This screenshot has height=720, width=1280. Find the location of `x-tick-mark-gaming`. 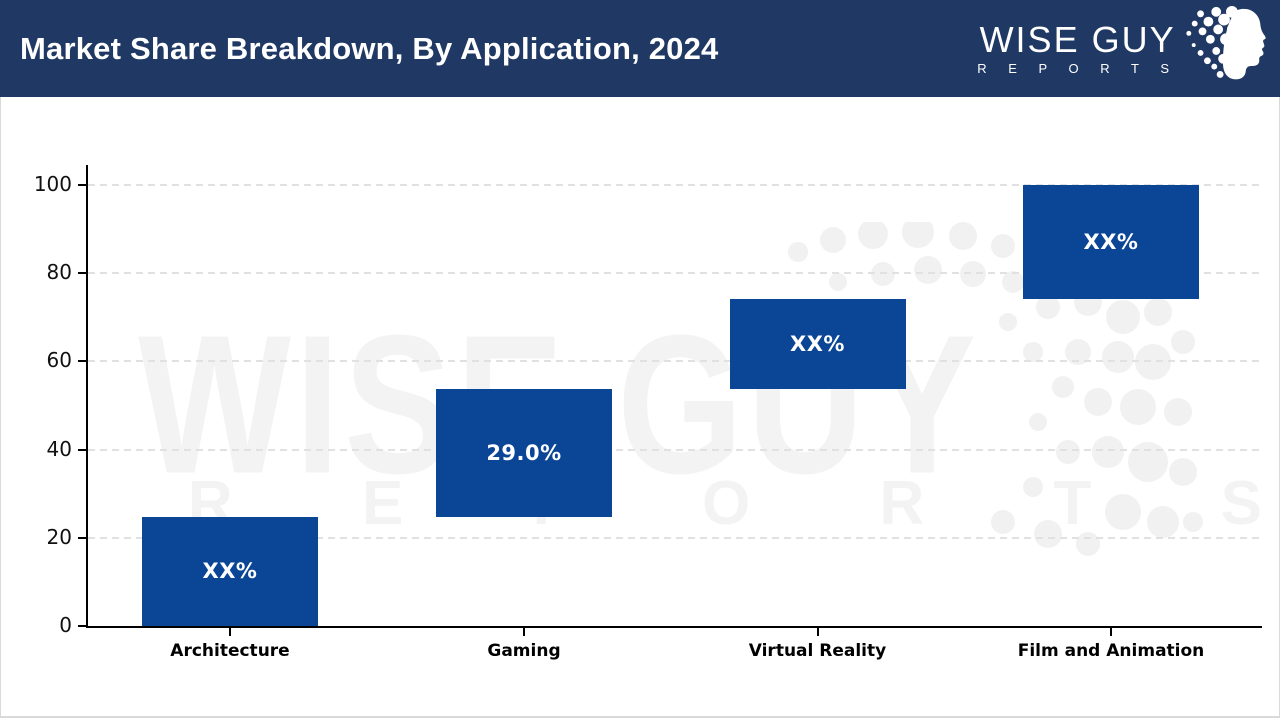

x-tick-mark-gaming is located at coordinates (524, 632).